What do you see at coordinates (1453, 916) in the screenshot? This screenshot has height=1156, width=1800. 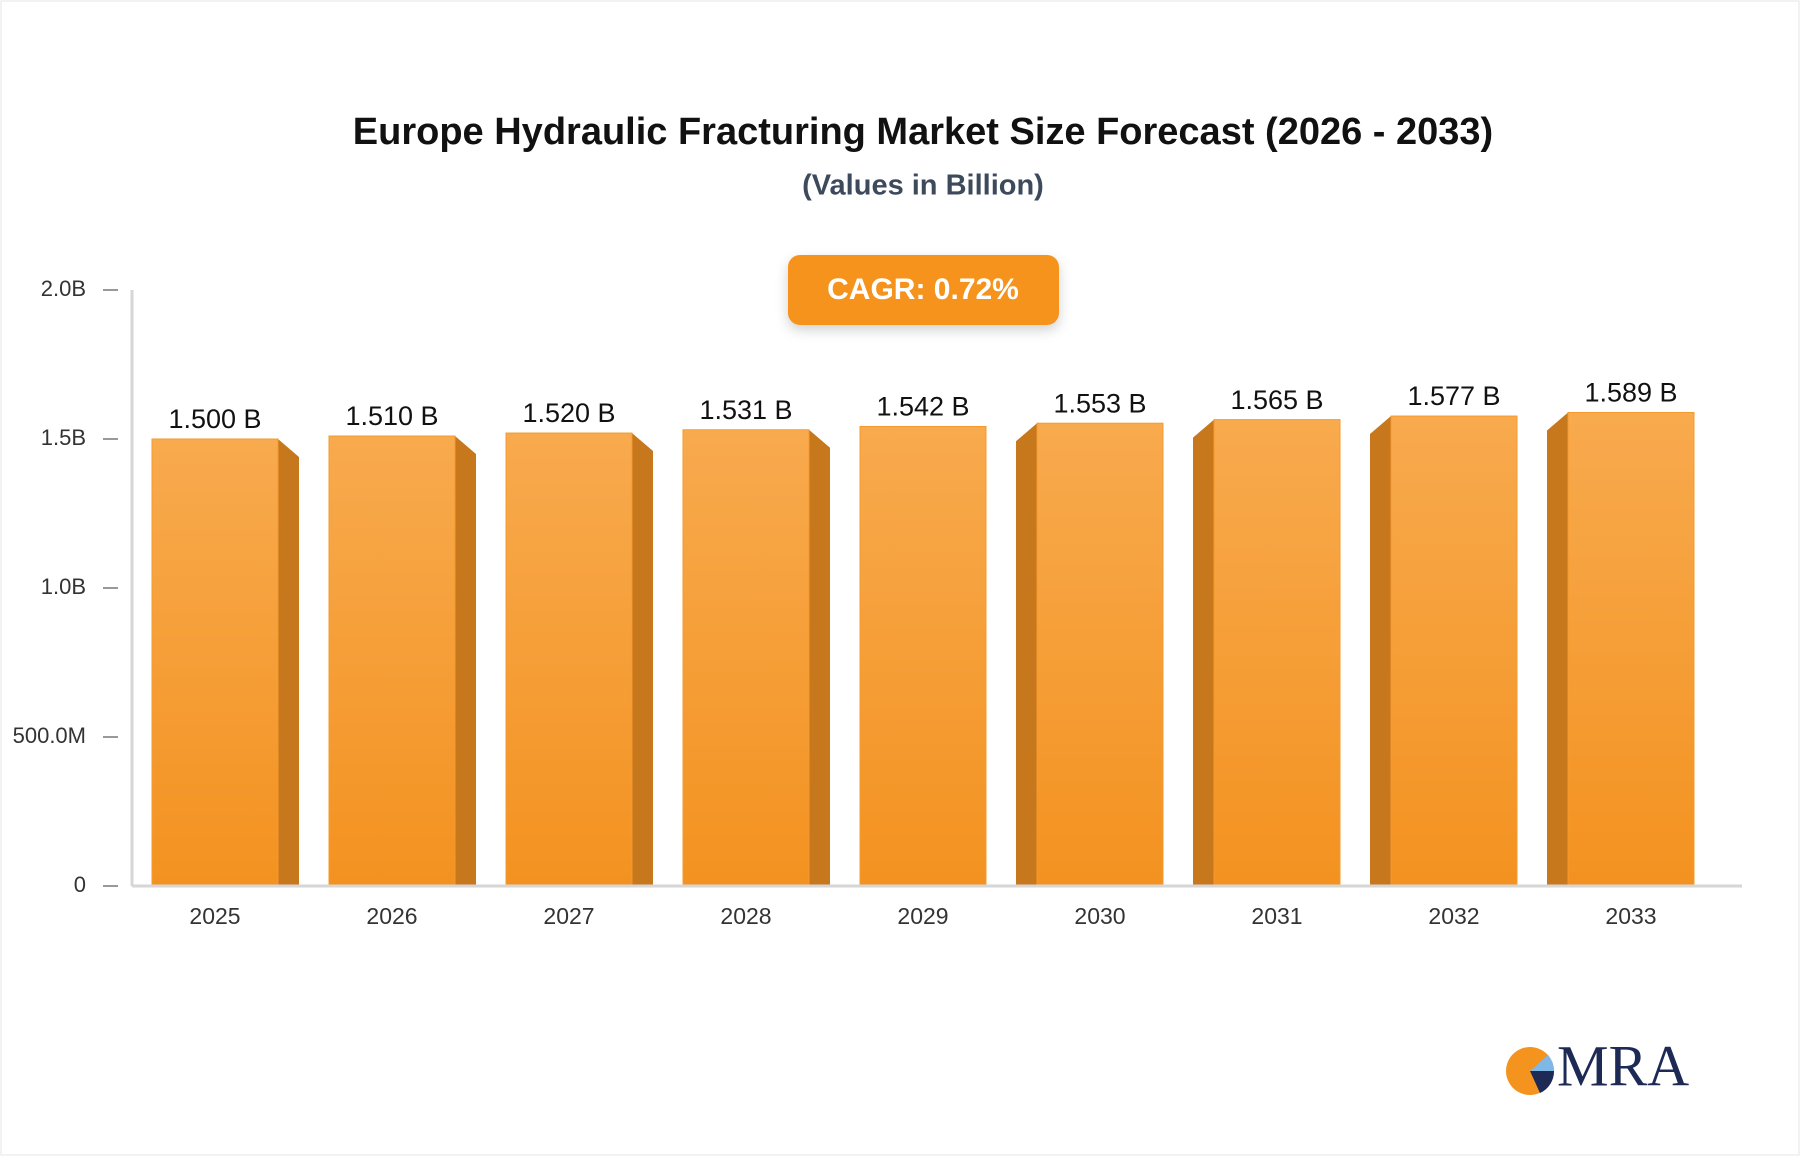 I see `x-tick-label: 2032` at bounding box center [1453, 916].